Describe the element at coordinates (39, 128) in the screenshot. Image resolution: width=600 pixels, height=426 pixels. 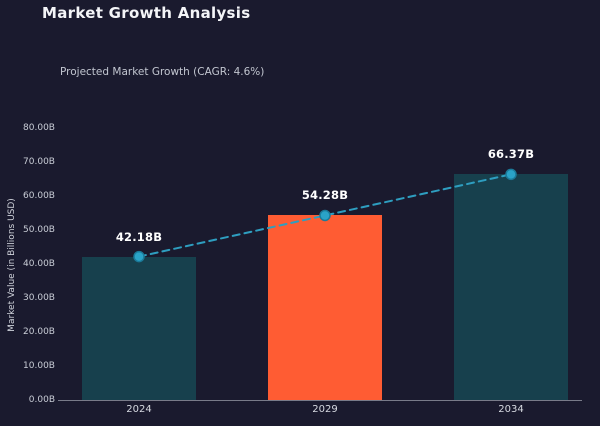
I see `y-tick-label: 80.00B` at that location.